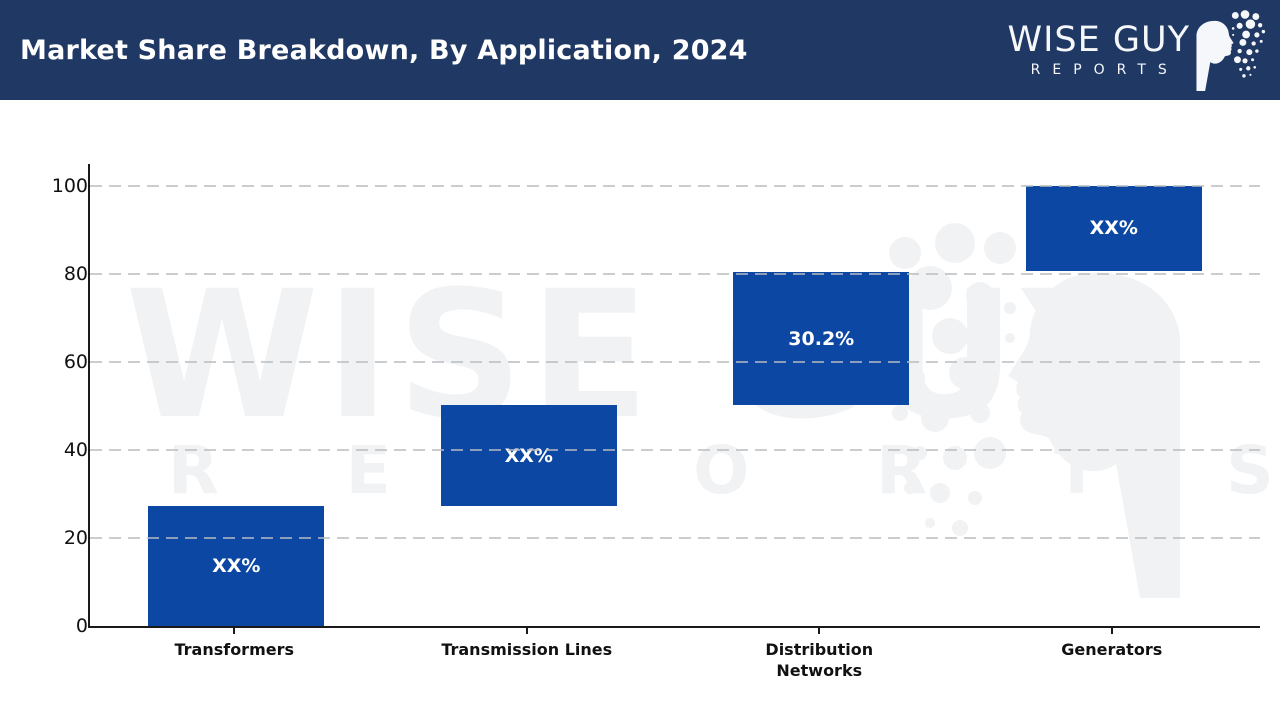  Describe the element at coordinates (75, 450) in the screenshot. I see `y-tick-label-40: 40` at that location.